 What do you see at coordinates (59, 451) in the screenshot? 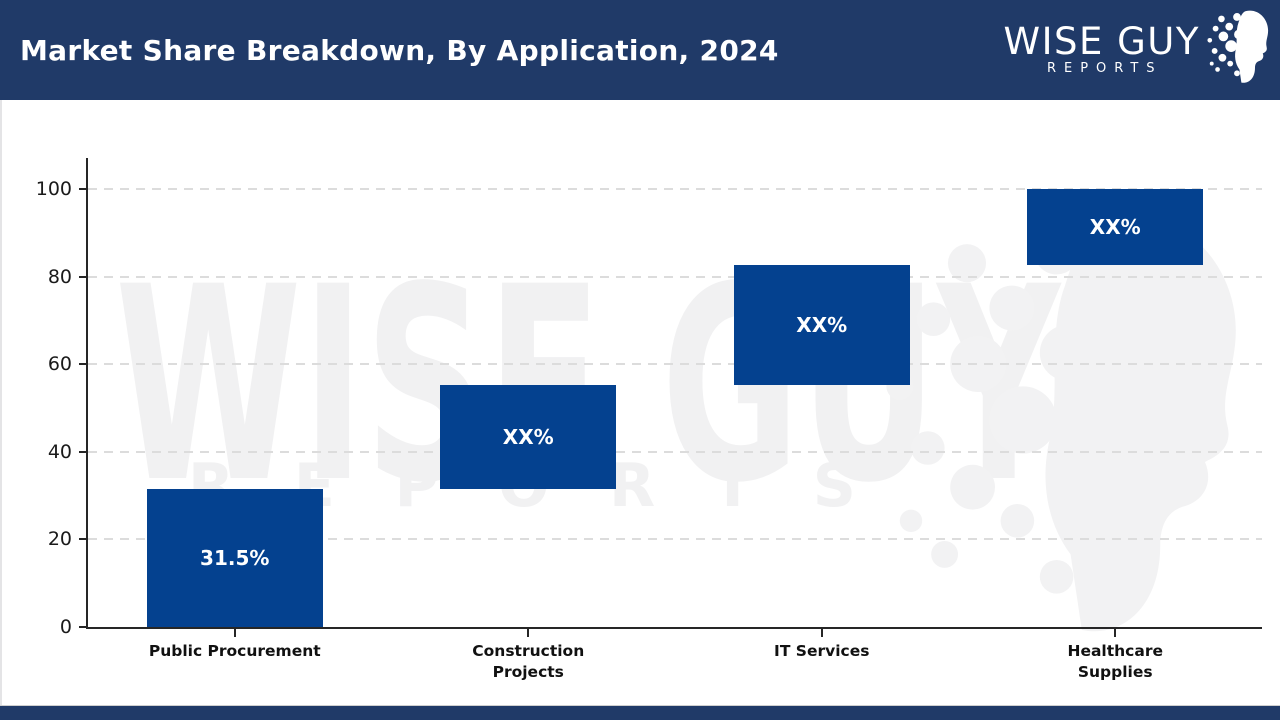
I see `y-tick-label: 40` at bounding box center [59, 451].